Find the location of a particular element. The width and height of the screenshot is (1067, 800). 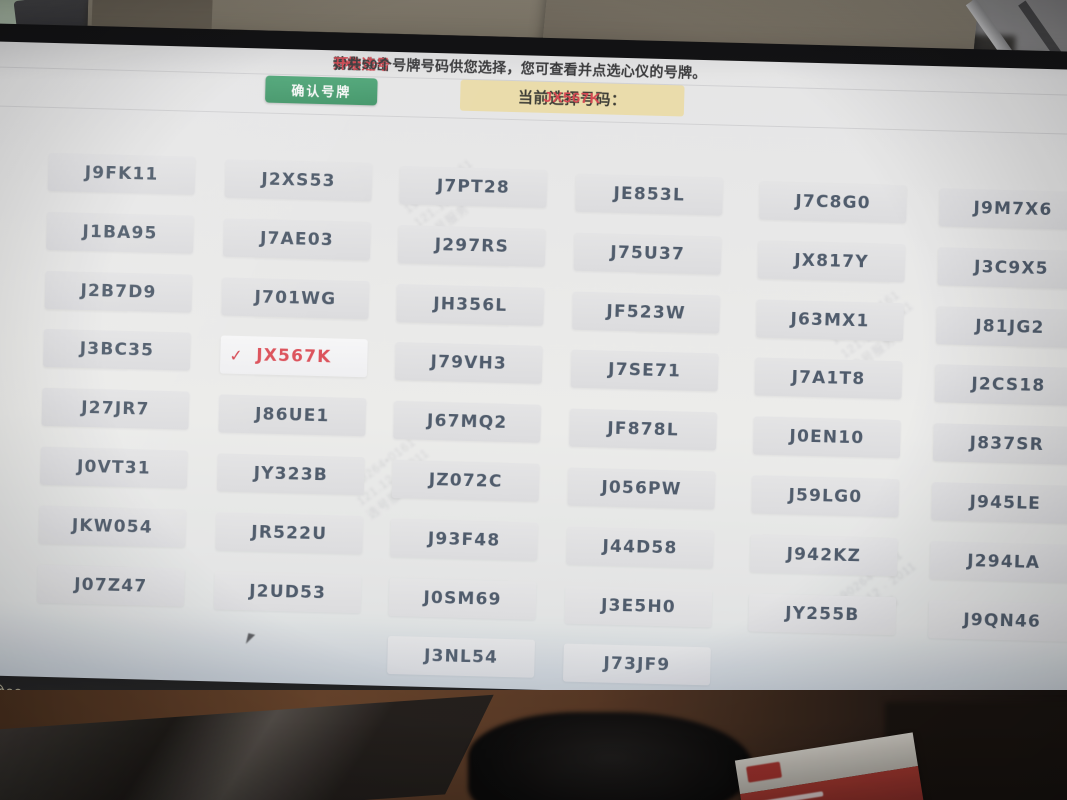

product-box-text-line is located at coordinates (788, 795).